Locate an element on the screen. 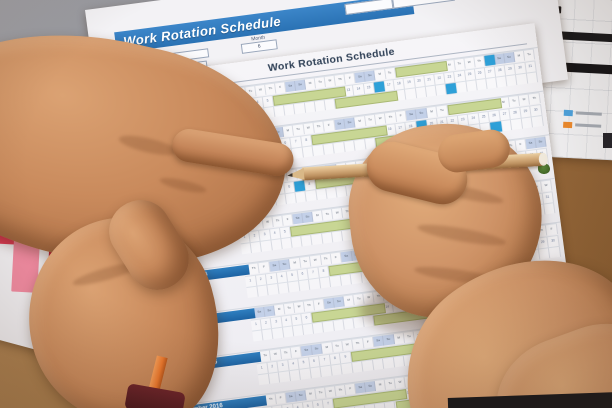 Image resolution: width=612 pixels, height=408 pixels. dark-nub-right-edge is located at coordinates (607, 140).